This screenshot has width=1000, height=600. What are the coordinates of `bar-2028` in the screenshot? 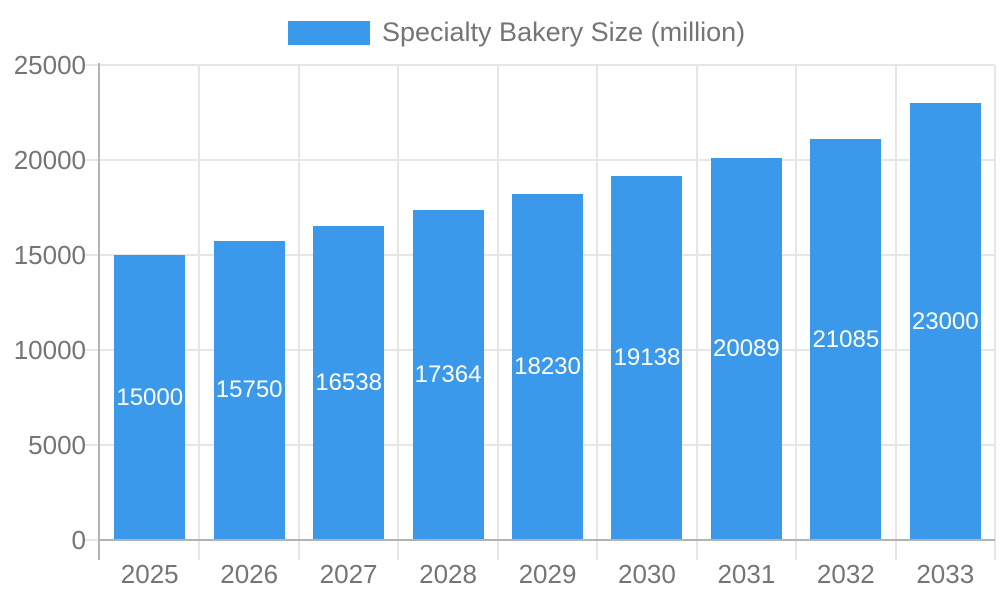 It's located at (448, 375).